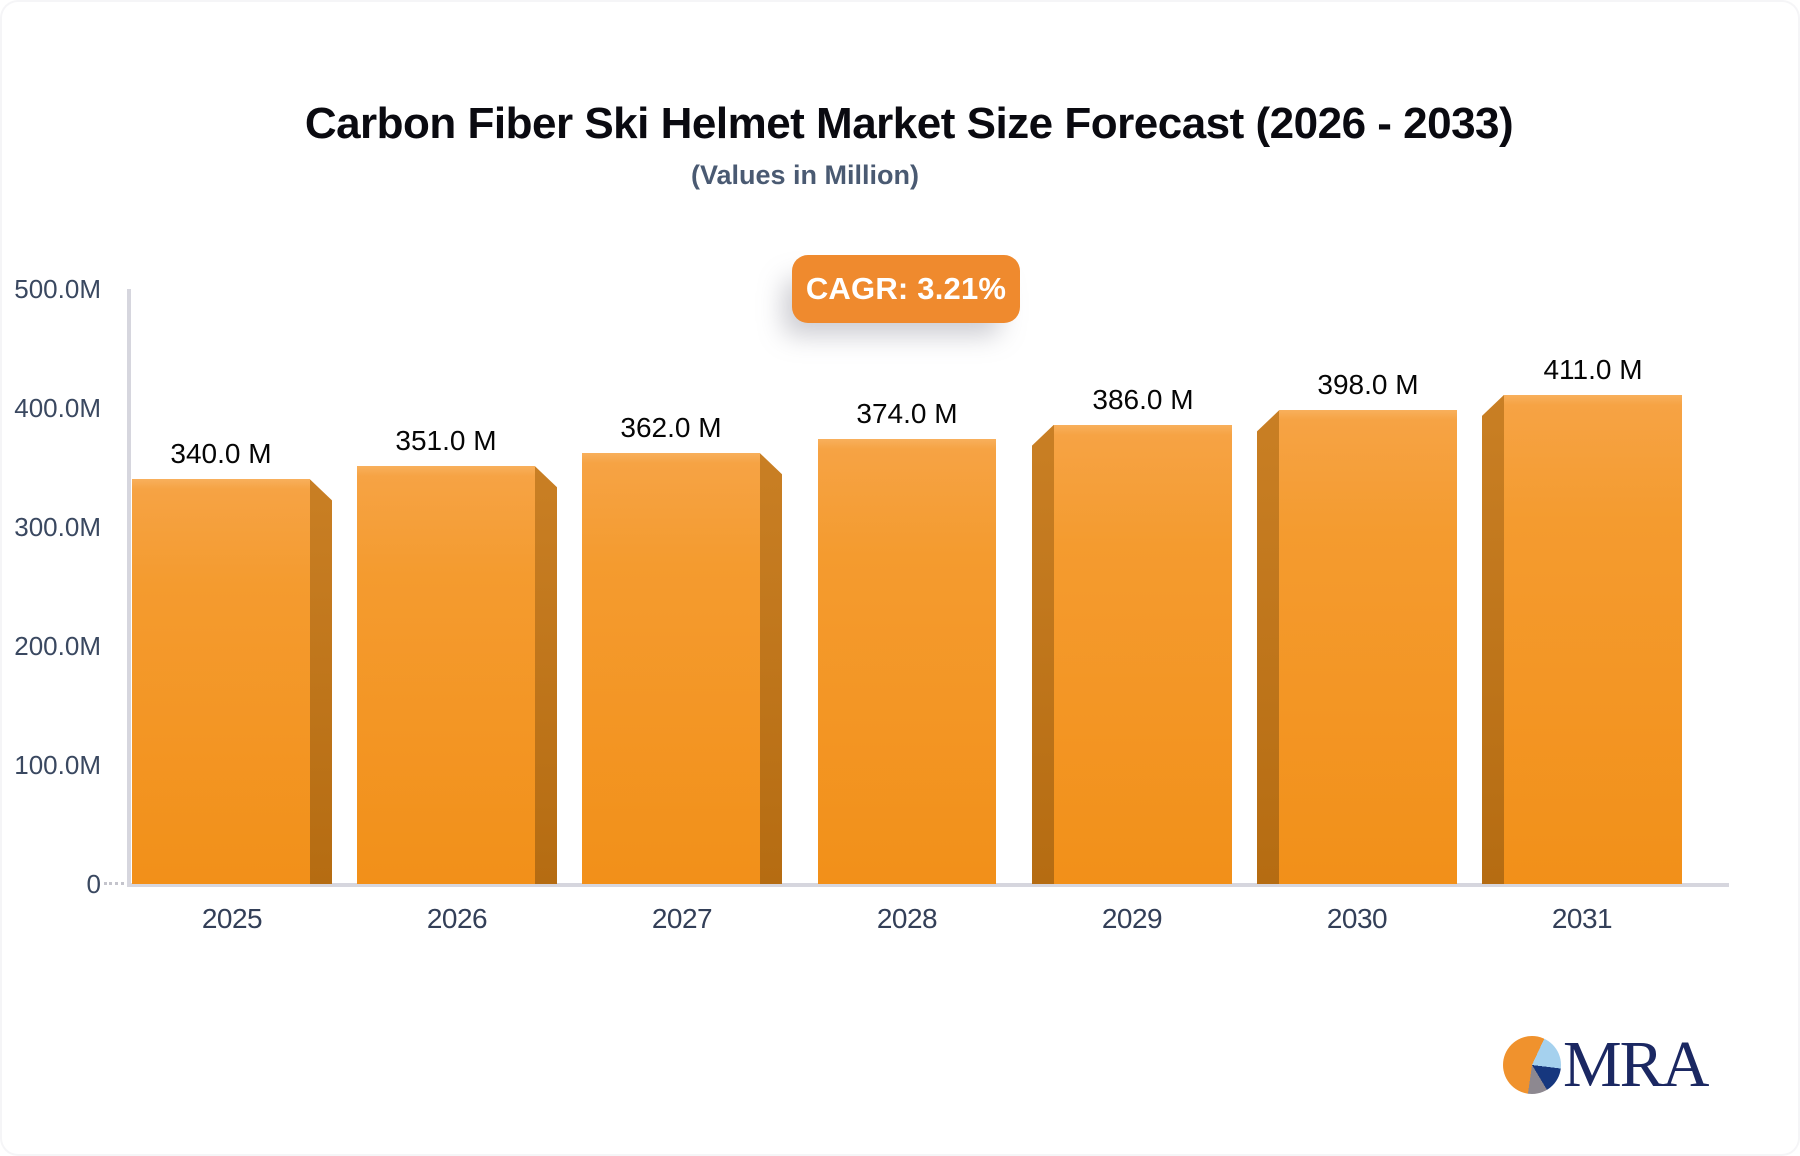  I want to click on bar-2025: 340.0 M, so click(232, 661).